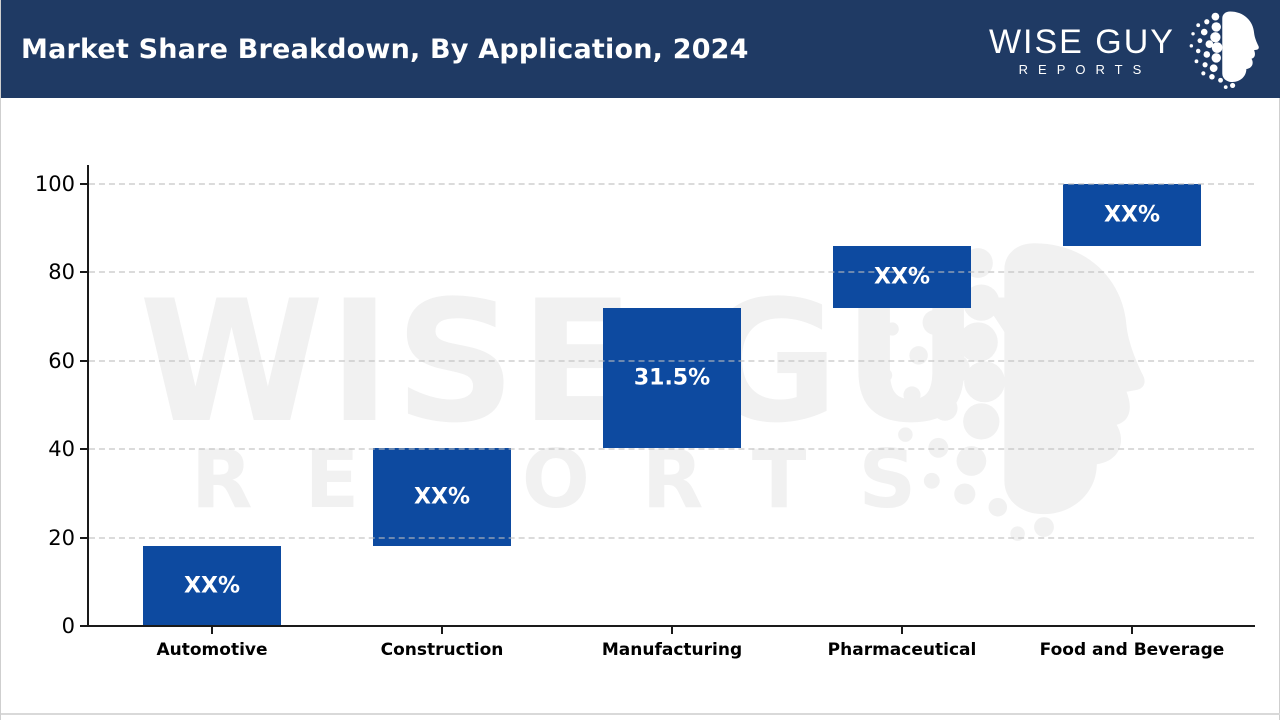 The image size is (1280, 720). What do you see at coordinates (61, 537) in the screenshot?
I see `y-tick-label-20: 20` at bounding box center [61, 537].